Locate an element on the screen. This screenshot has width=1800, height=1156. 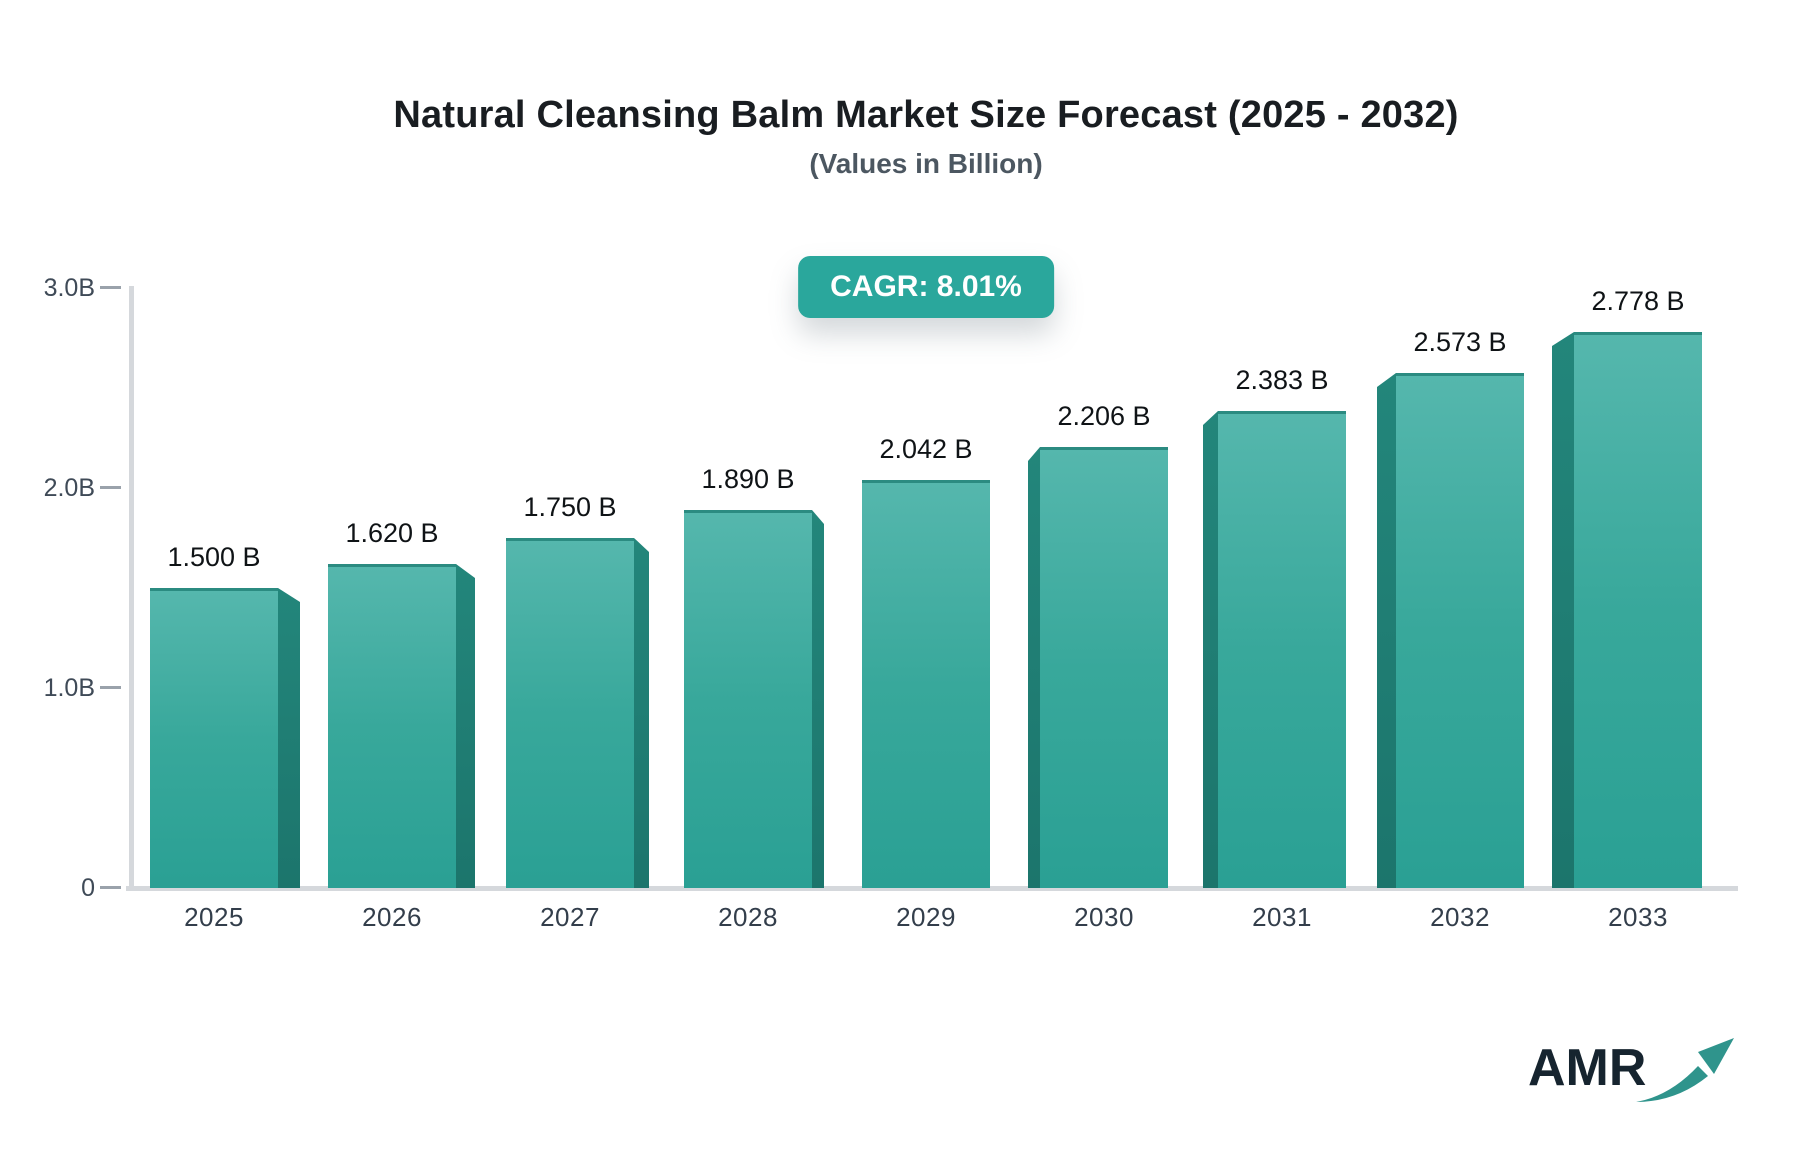
bar-value-label: 1.500 B is located at coordinates (214, 557).